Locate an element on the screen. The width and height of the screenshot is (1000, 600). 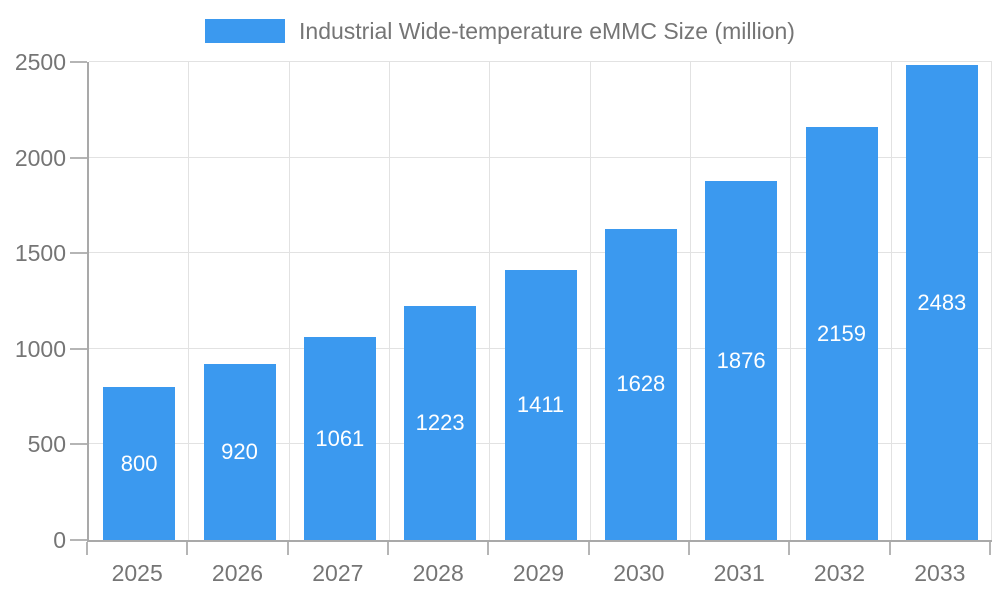
bar-value-label: 1061 is located at coordinates (340, 438).